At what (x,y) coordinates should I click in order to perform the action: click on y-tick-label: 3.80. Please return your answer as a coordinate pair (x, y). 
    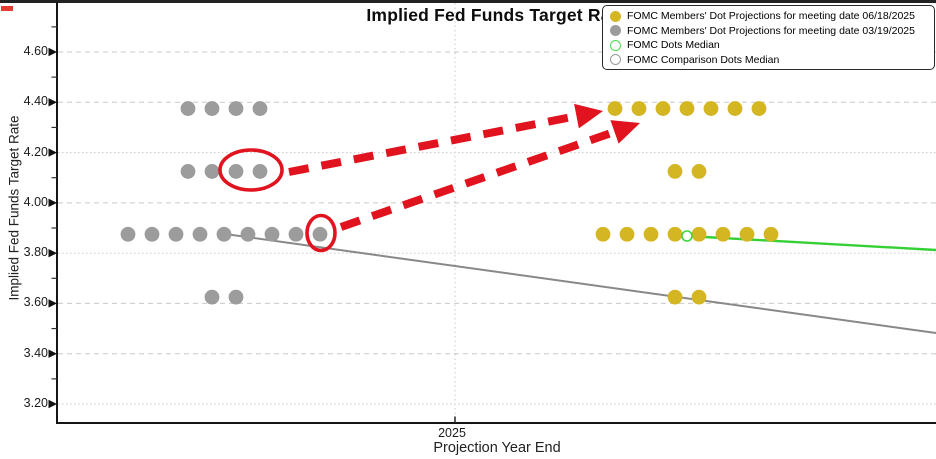
    Looking at the image, I should click on (35, 252).